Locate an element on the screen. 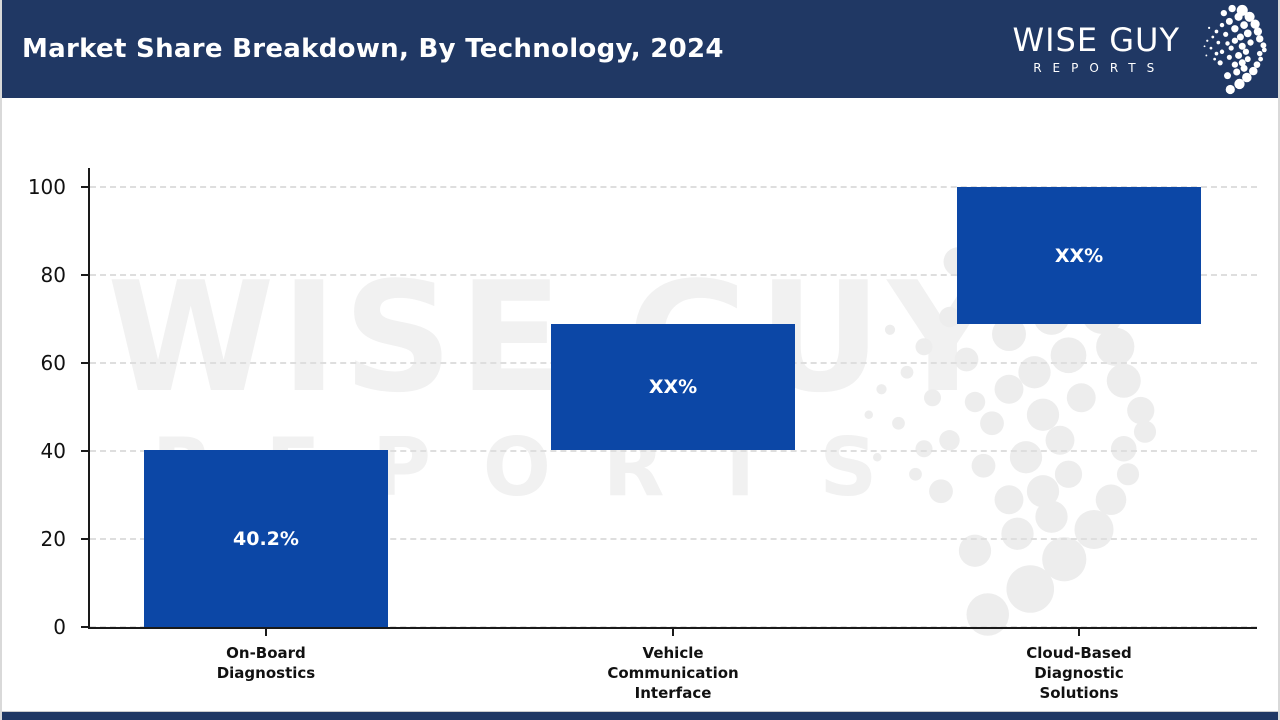  x-category-label-1: Vehicle Communication Interface is located at coordinates (673, 673).